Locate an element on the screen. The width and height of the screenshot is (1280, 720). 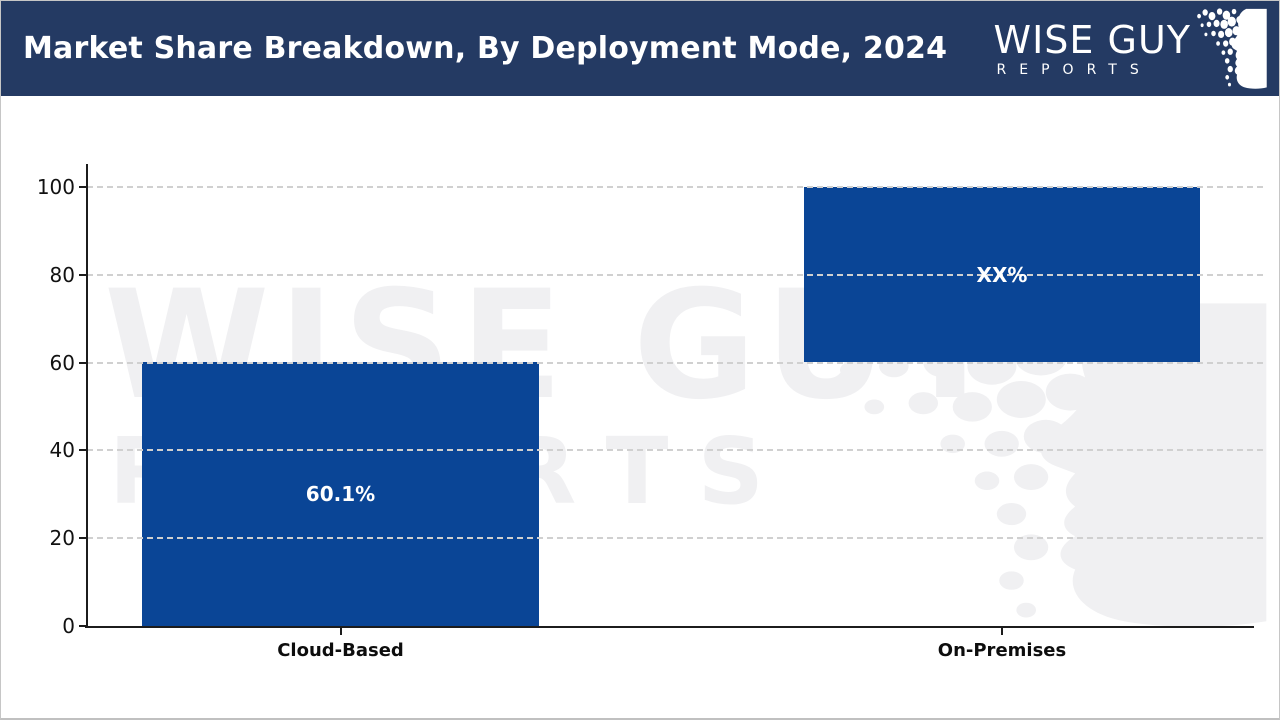
bar-value-label-on-premises: XX% is located at coordinates (1002, 274).